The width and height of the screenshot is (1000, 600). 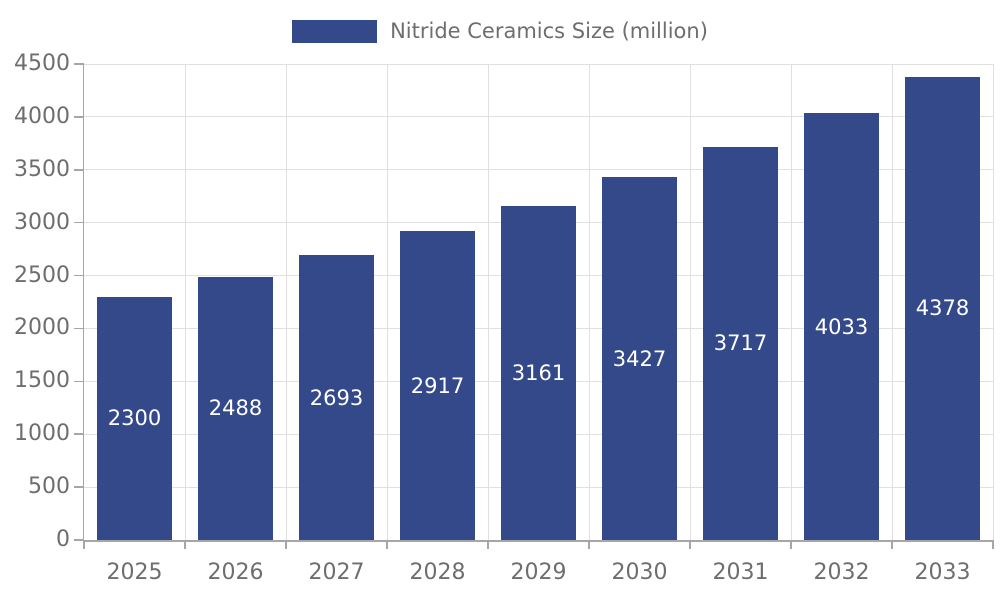 I want to click on x-tick-label: 2030, so click(x=639, y=572).